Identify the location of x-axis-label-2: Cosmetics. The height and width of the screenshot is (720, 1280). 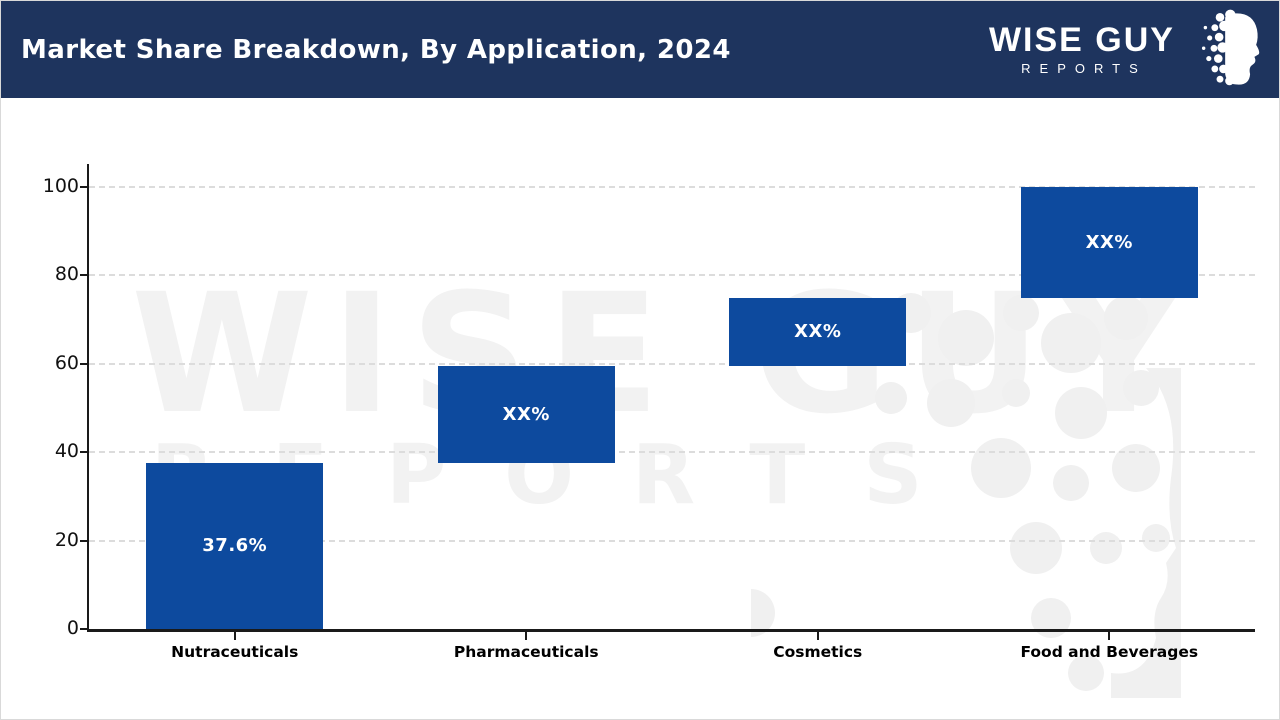
(818, 652).